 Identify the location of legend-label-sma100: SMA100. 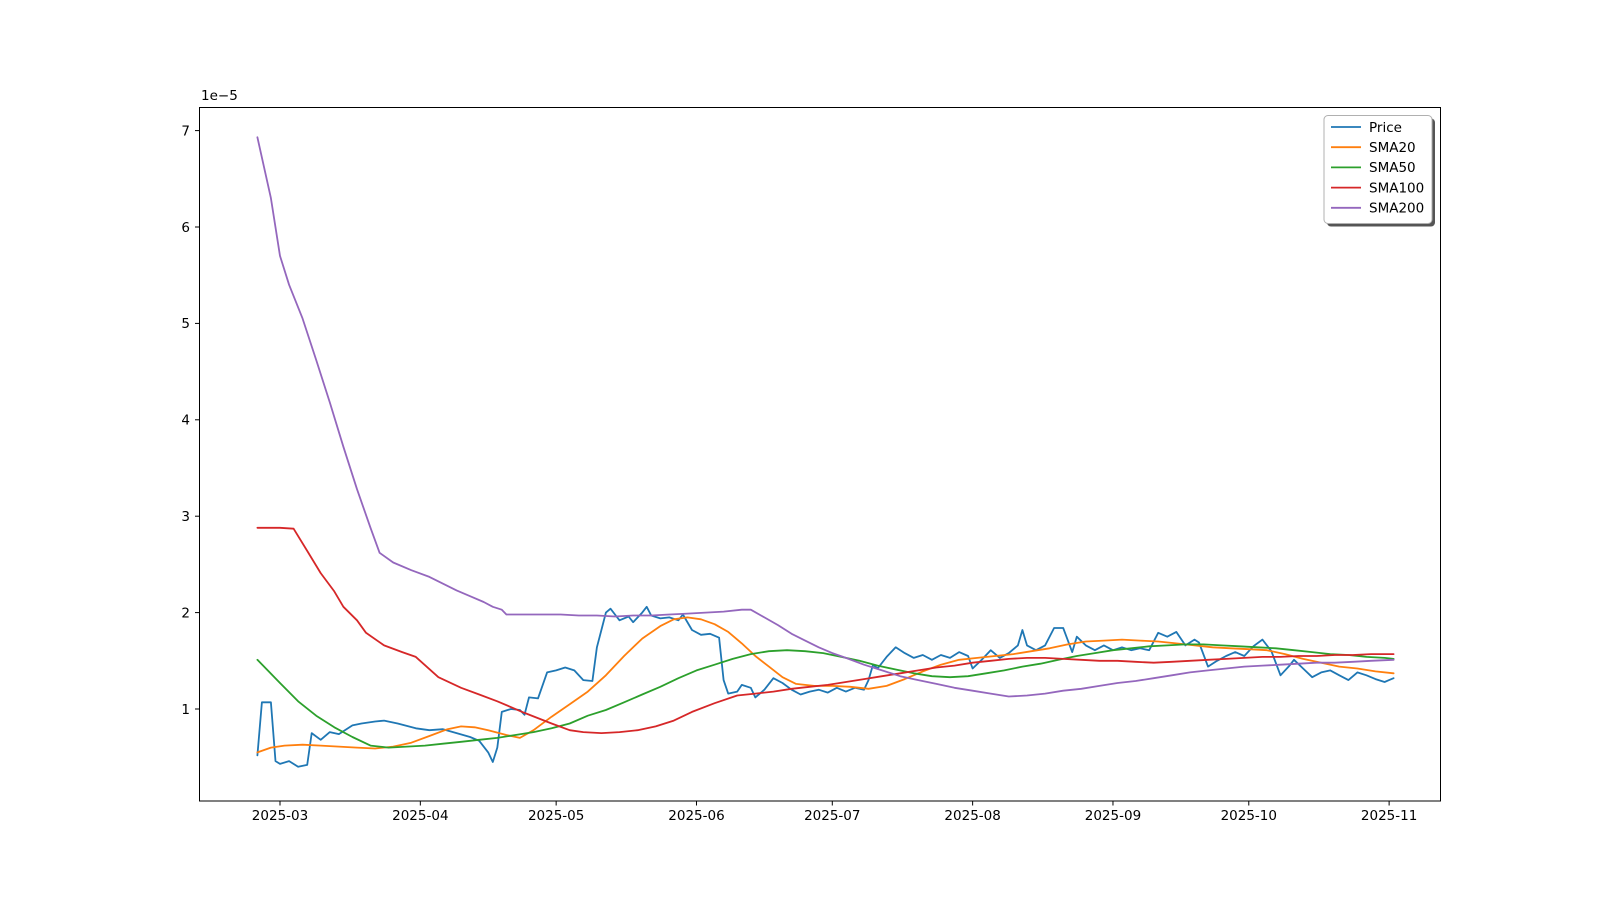
(1396, 188).